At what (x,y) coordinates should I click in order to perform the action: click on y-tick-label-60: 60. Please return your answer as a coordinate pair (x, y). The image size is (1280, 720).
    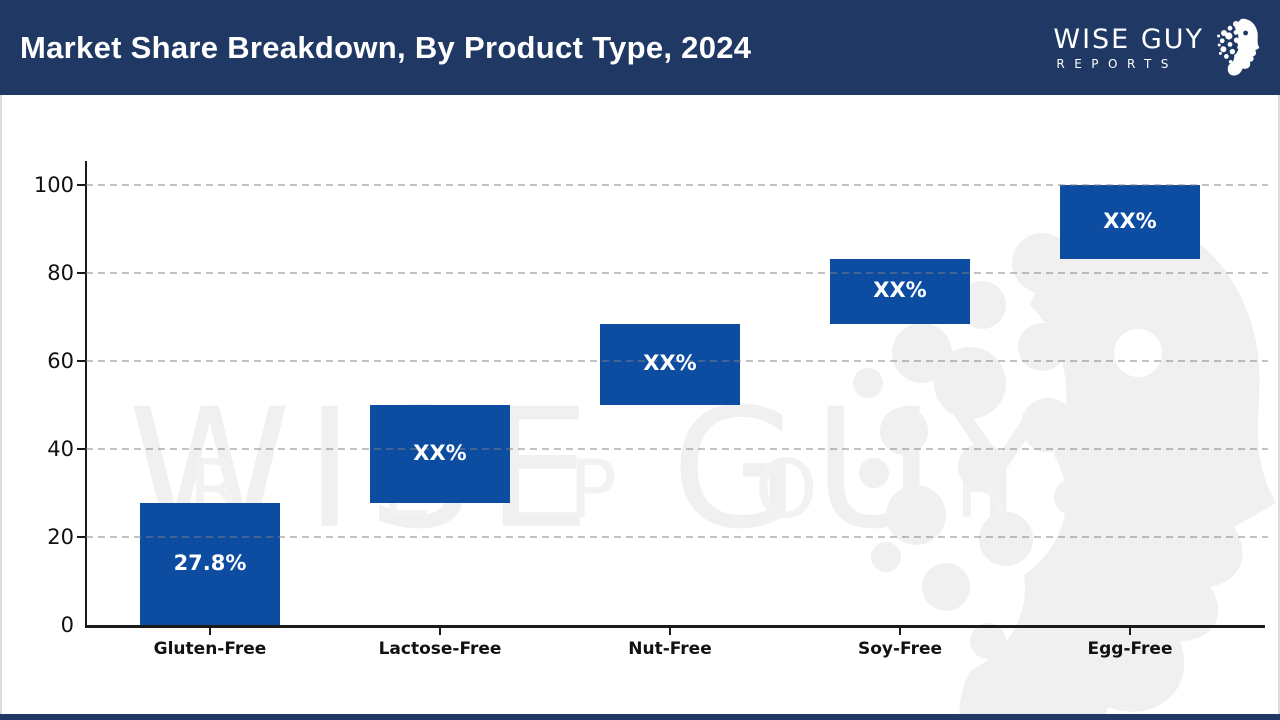
    Looking at the image, I should click on (60, 361).